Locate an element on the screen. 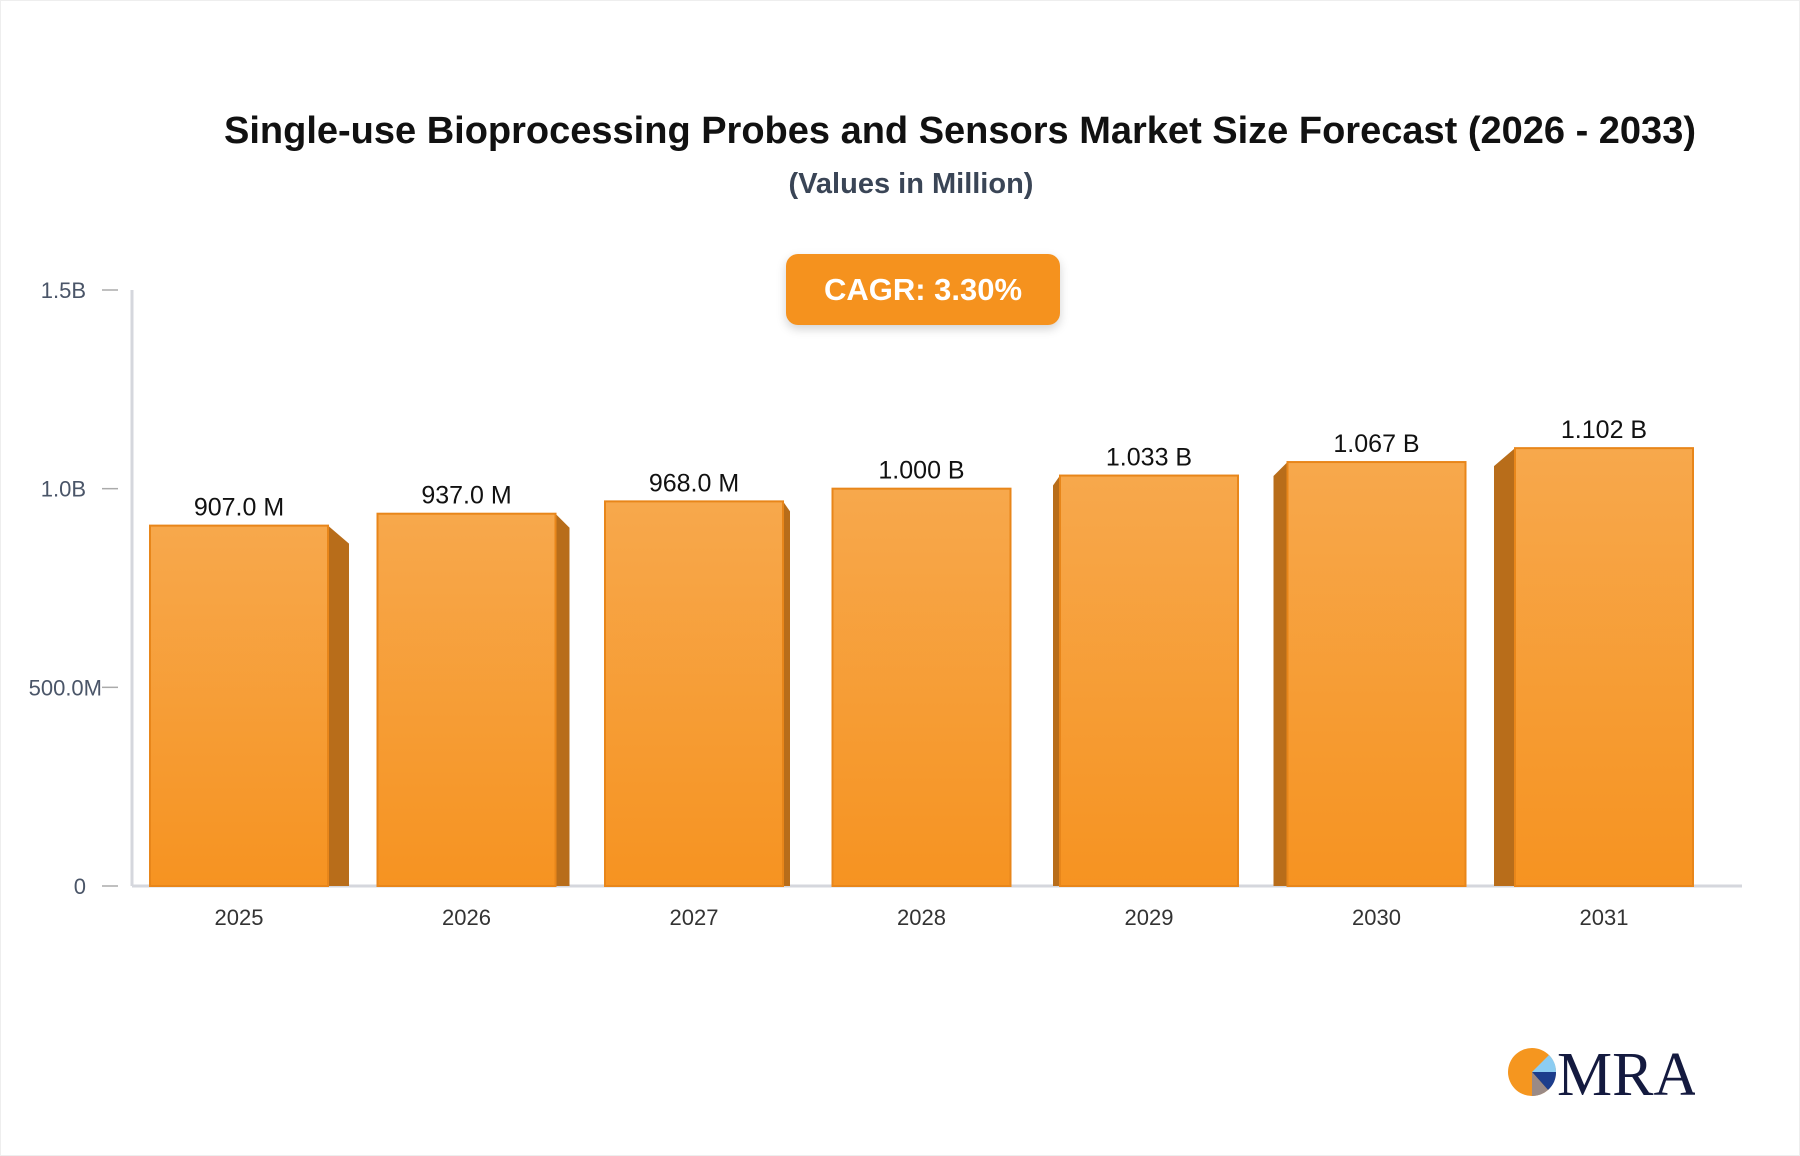  x-tick-label: 2027 is located at coordinates (694, 917).